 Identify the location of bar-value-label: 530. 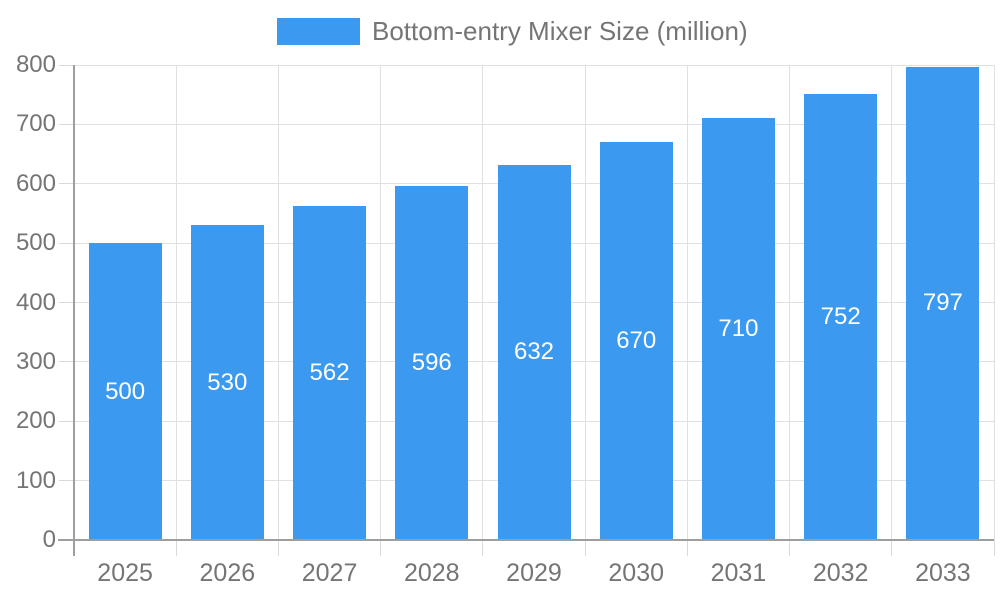
(227, 382).